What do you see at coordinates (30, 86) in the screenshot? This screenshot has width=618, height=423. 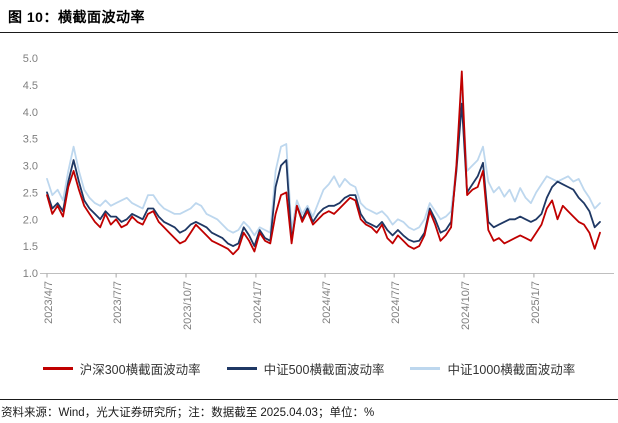 I see `y-tick-label: 4.5` at bounding box center [30, 86].